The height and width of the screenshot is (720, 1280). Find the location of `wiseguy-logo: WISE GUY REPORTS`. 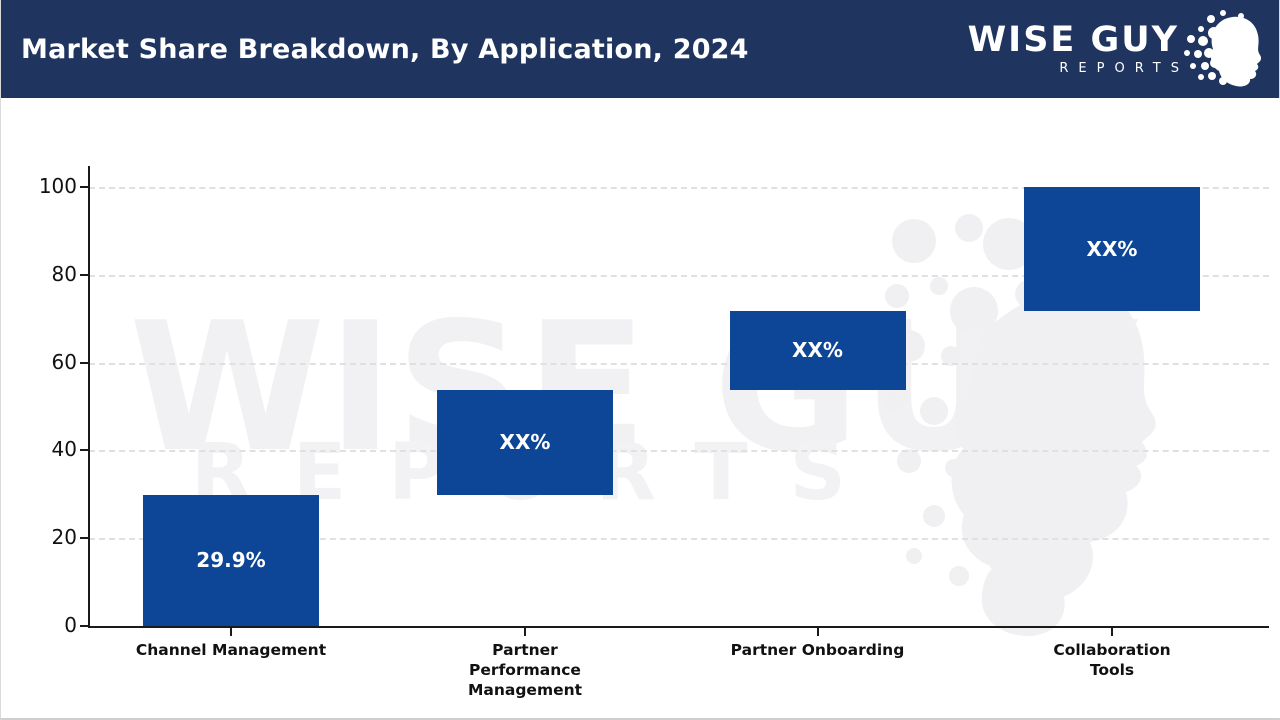

wiseguy-logo: WISE GUY REPORTS is located at coordinates (1116, 49).